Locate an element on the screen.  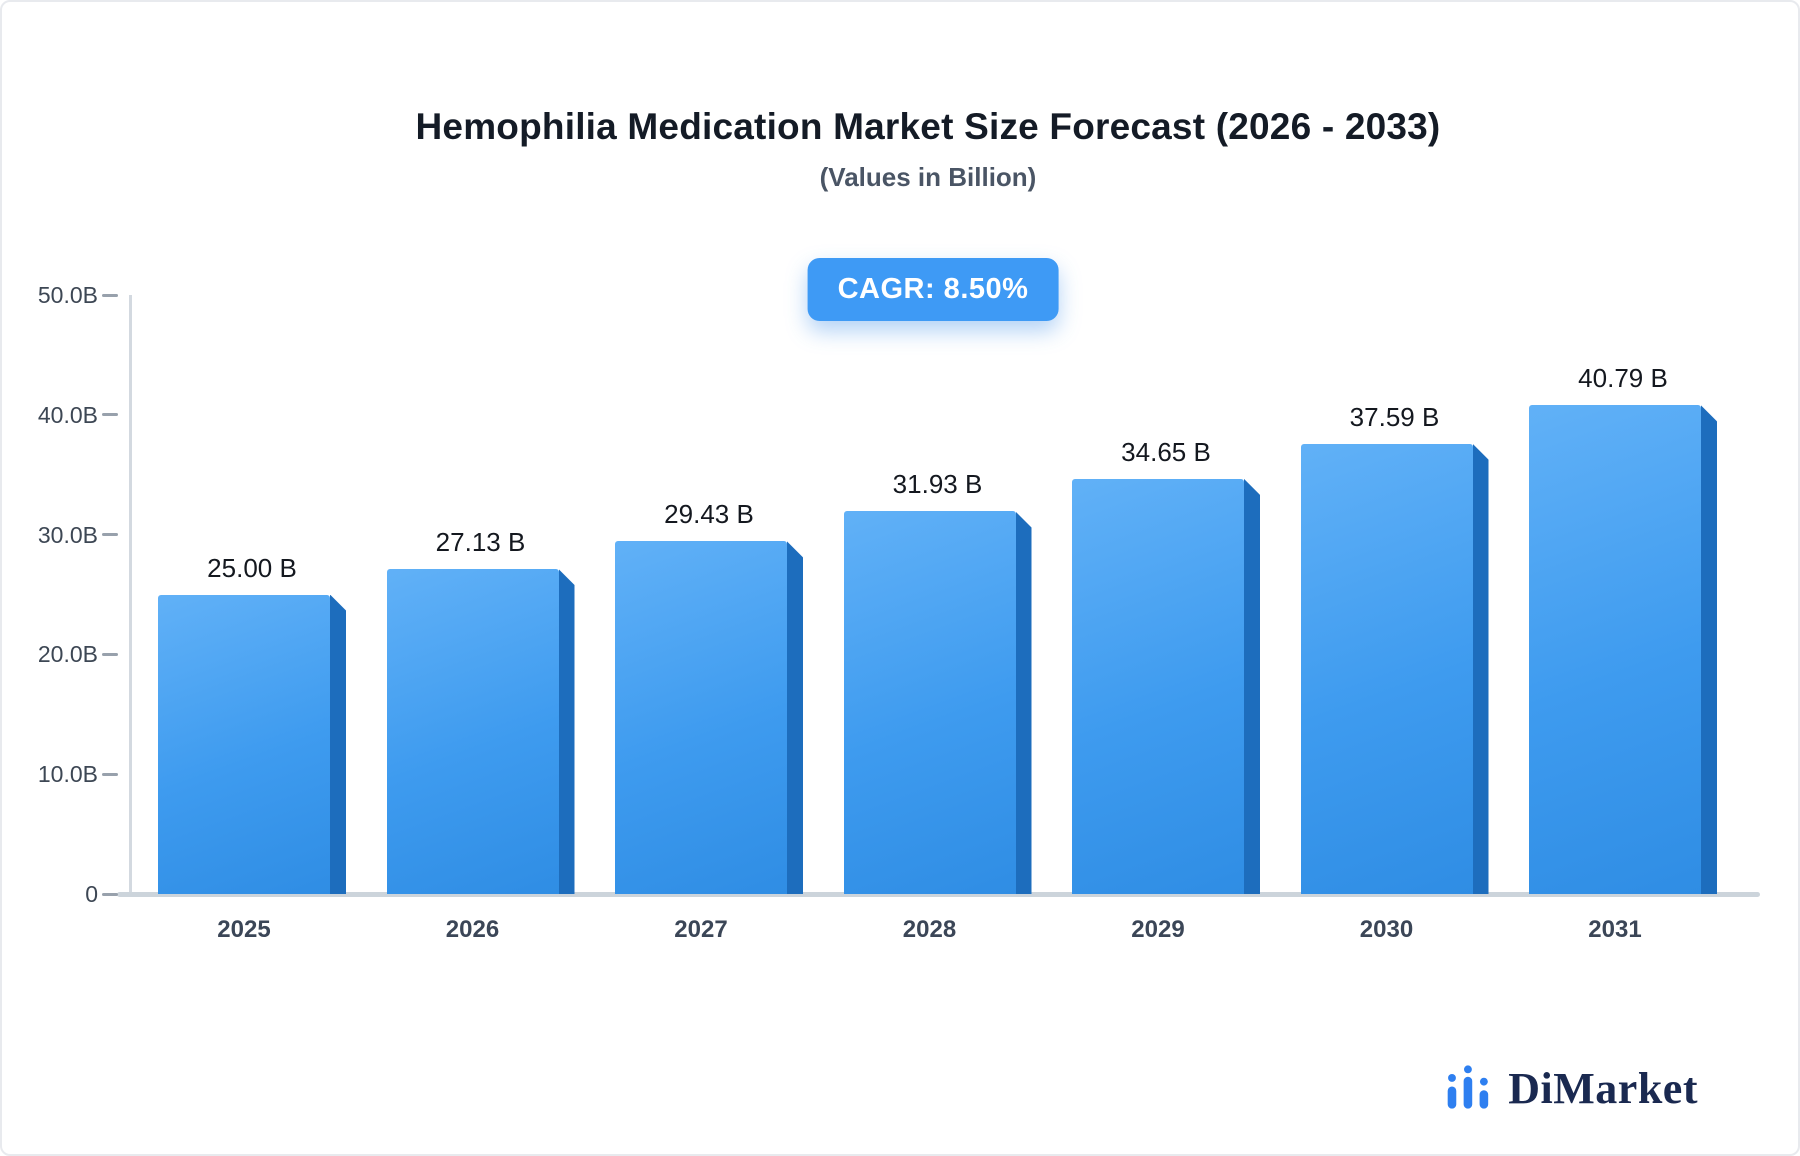
bar-side-2029 is located at coordinates (1252, 686).